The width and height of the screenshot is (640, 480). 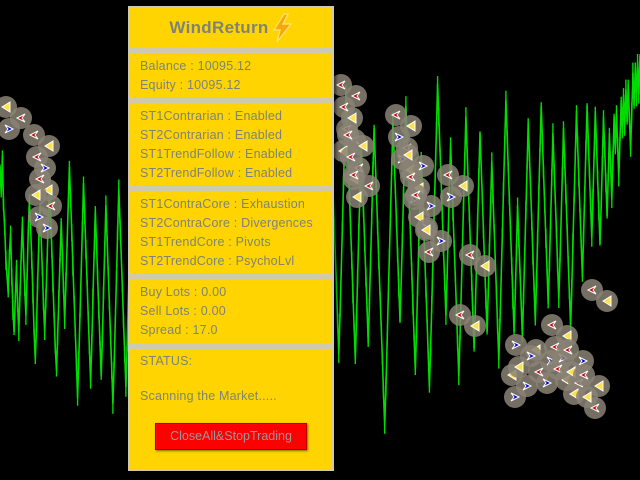 What do you see at coordinates (205, 242) in the screenshot?
I see `st1-trendcore-row: ST1TrendCore : Pivots` at bounding box center [205, 242].